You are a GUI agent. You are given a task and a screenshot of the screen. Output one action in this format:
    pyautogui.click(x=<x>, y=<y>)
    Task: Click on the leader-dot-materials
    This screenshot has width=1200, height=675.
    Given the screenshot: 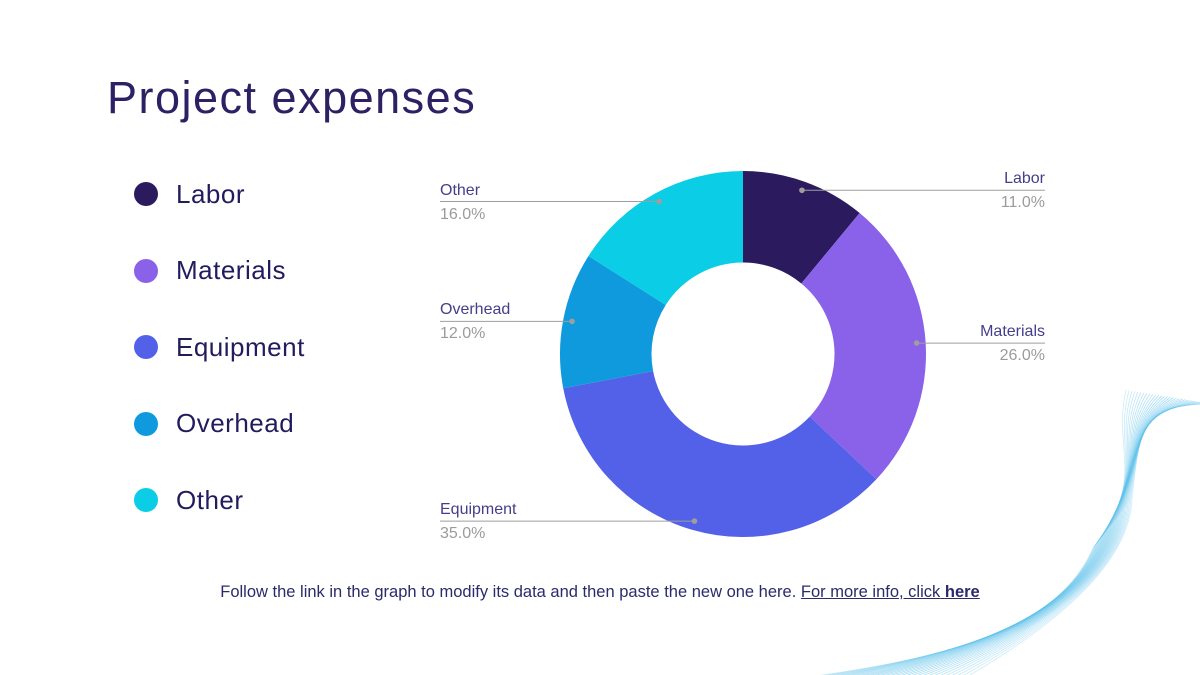 What is the action you would take?
    pyautogui.click(x=916, y=343)
    